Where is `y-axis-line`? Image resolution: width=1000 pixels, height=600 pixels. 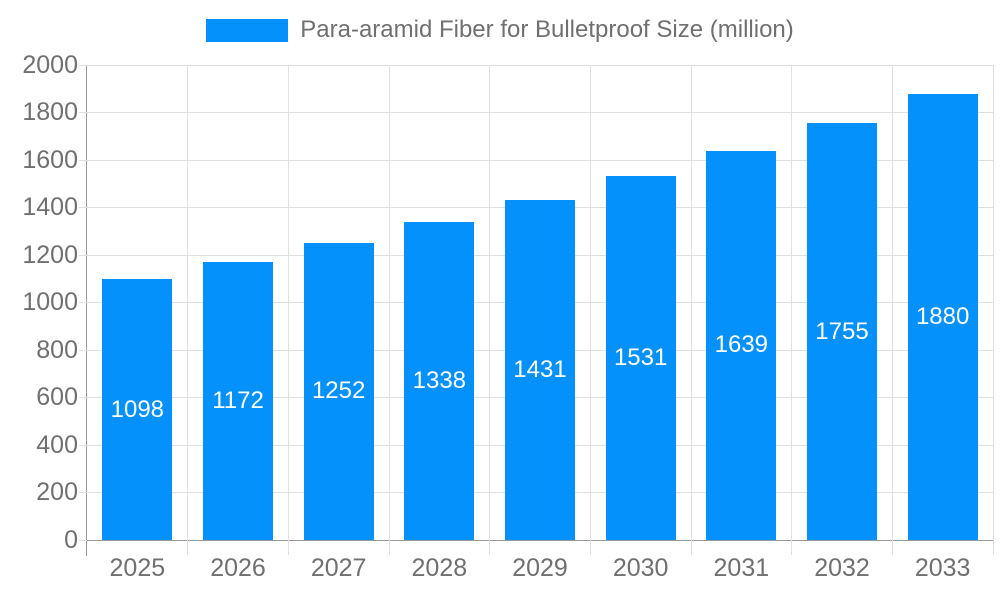 y-axis-line is located at coordinates (86, 310).